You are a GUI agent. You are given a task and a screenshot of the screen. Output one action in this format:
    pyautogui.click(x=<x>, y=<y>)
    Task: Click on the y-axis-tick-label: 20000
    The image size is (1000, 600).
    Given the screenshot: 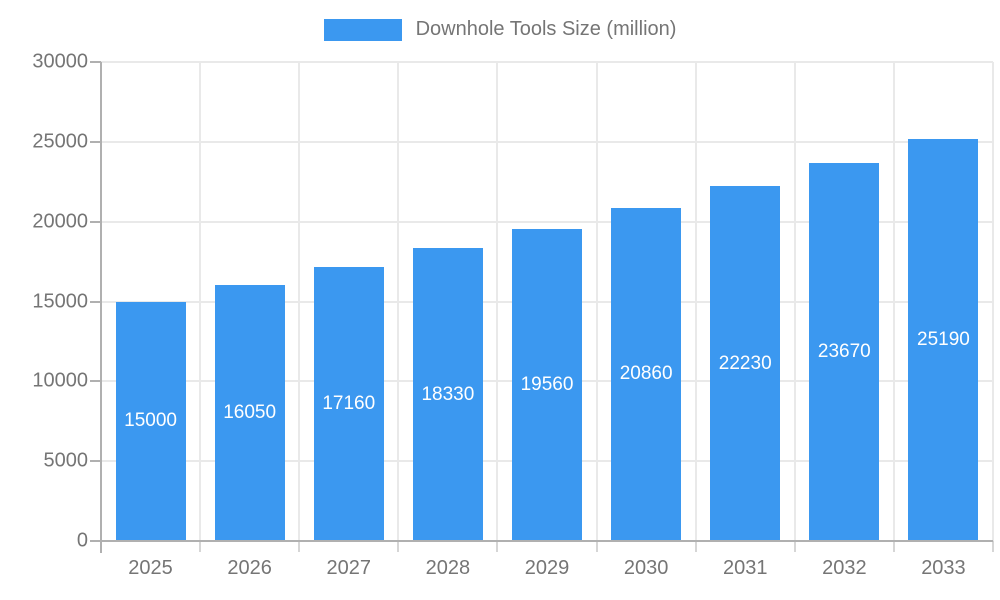 What is the action you would take?
    pyautogui.click(x=60, y=221)
    